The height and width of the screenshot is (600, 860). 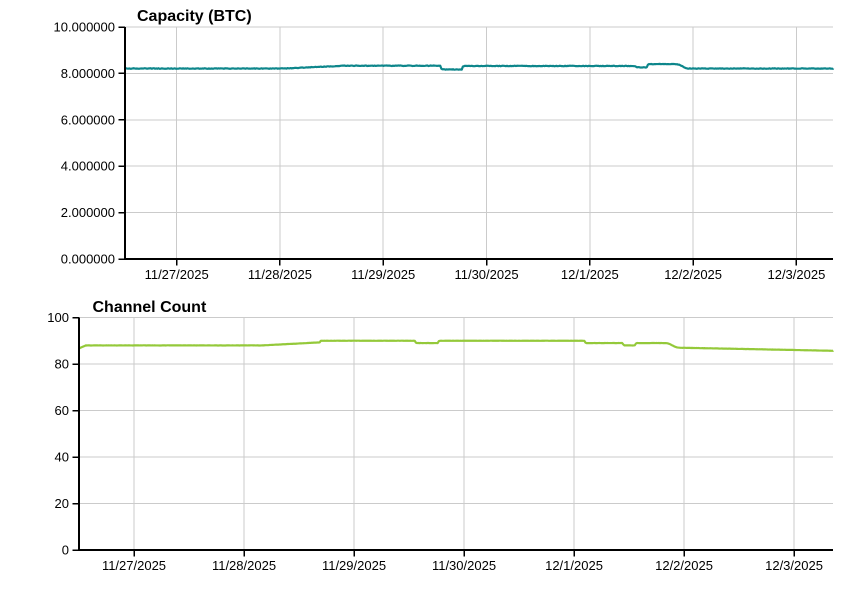 I want to click on y-tick-label: 10.000000, so click(x=84, y=27).